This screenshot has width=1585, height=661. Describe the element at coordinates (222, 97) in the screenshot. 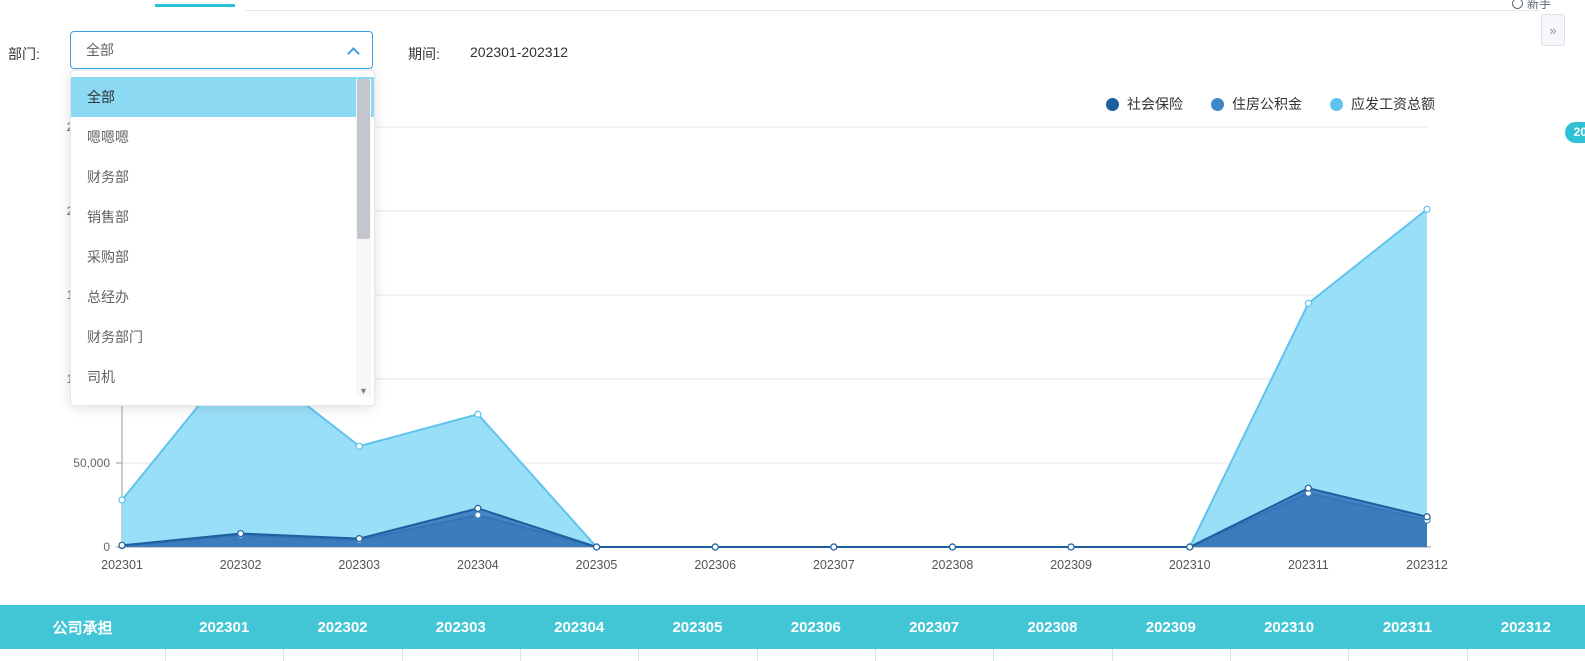

I see `dropdown-option: 全部` at that location.